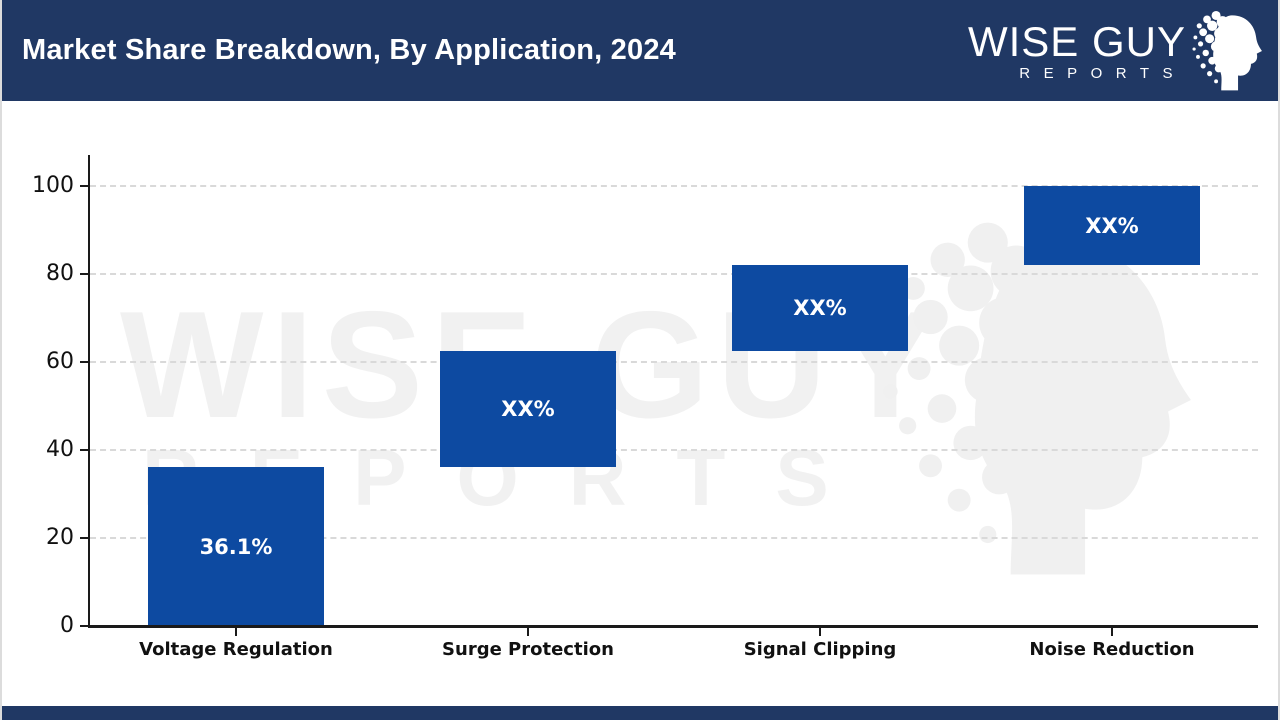 Image resolution: width=1280 pixels, height=720 pixels. I want to click on x-axis-spine, so click(673, 626).